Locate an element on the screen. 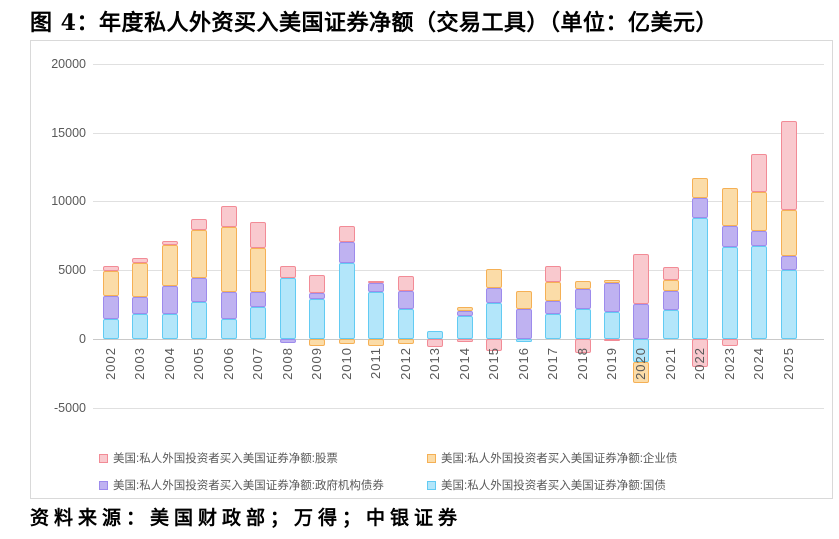  bar-segment-2017-agency-bonds is located at coordinates (553, 308).